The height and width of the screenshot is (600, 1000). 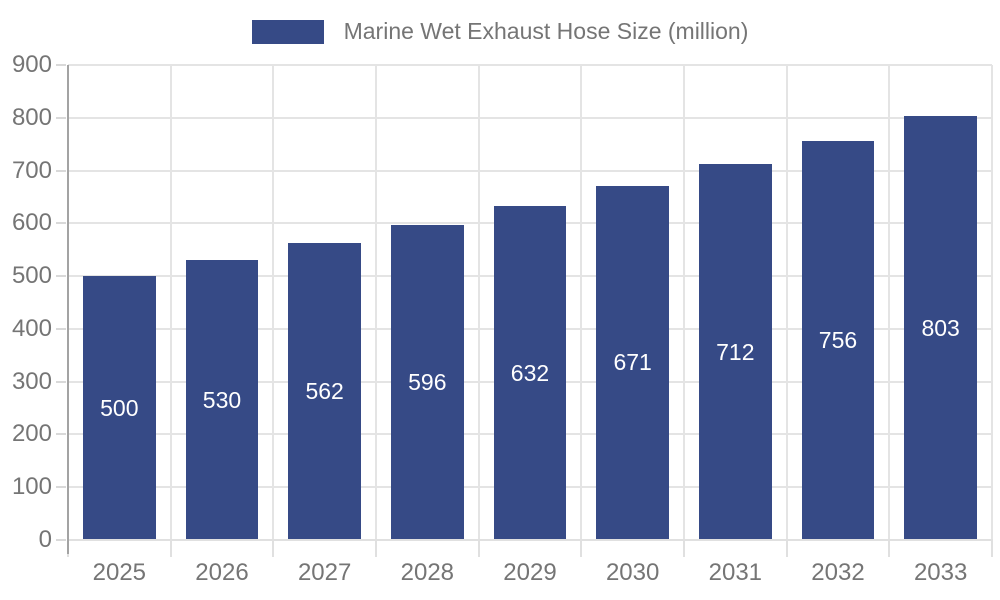 What do you see at coordinates (546, 31) in the screenshot?
I see `legend-label: Marine Wet Exhaust Hose Size (million)` at bounding box center [546, 31].